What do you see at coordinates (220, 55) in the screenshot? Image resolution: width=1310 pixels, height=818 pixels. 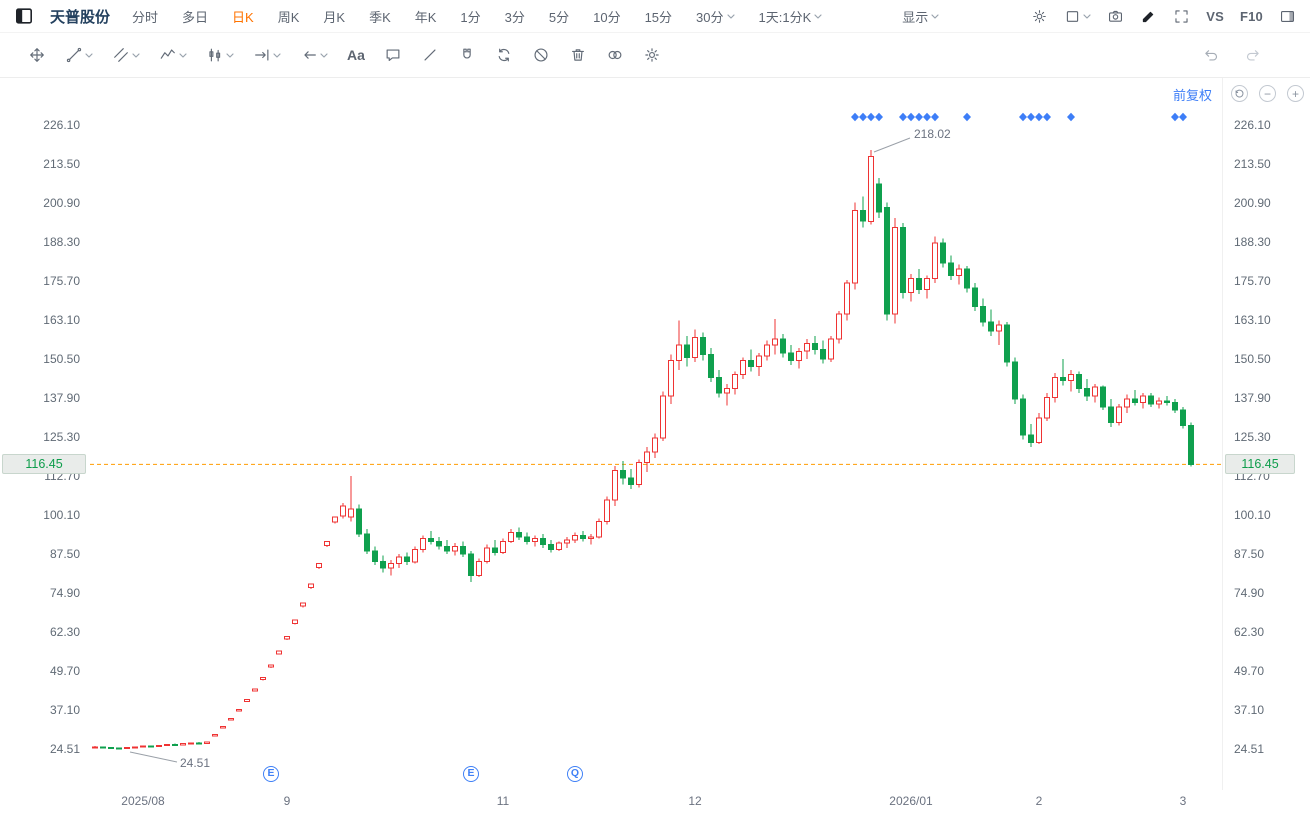 I see `pattern-tool-button` at bounding box center [220, 55].